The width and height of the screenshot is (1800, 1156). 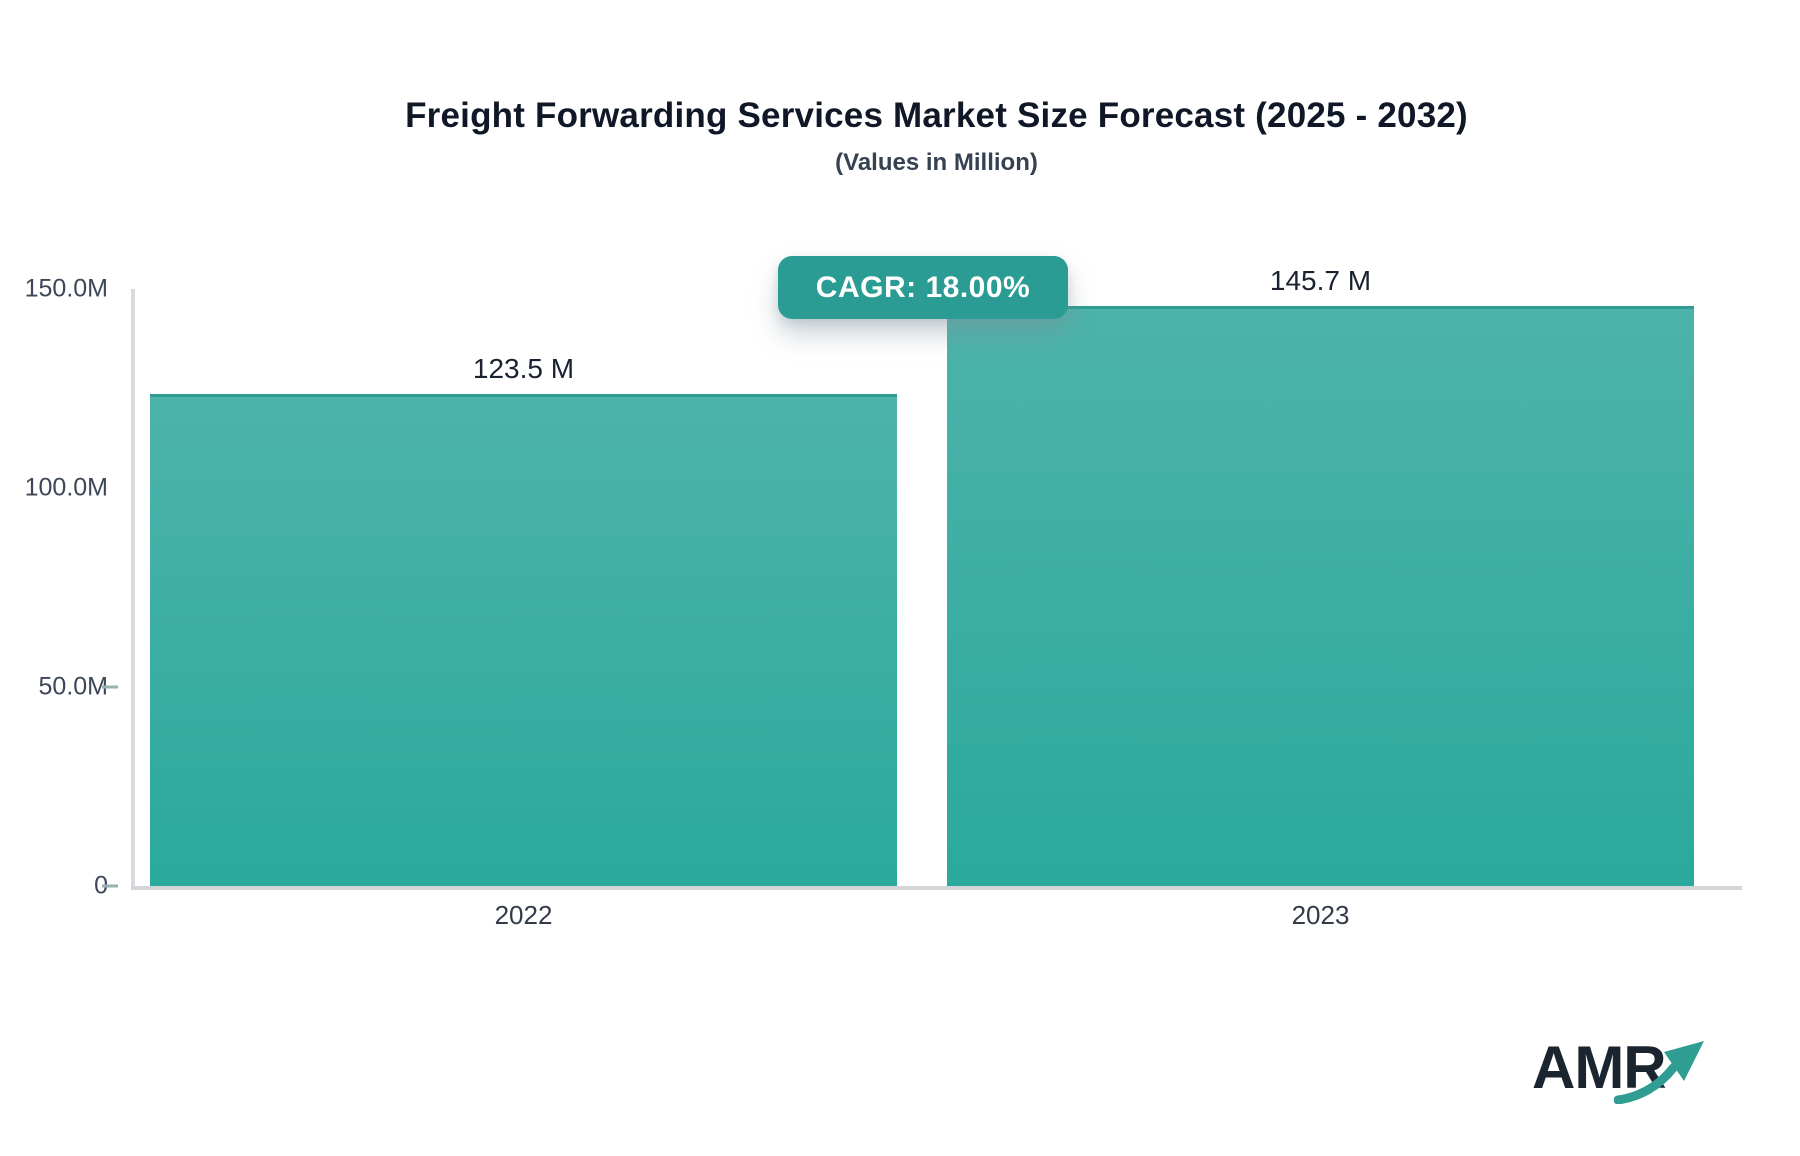 What do you see at coordinates (923, 287) in the screenshot?
I see `cagr-badge: CAGR: 18.00%` at bounding box center [923, 287].